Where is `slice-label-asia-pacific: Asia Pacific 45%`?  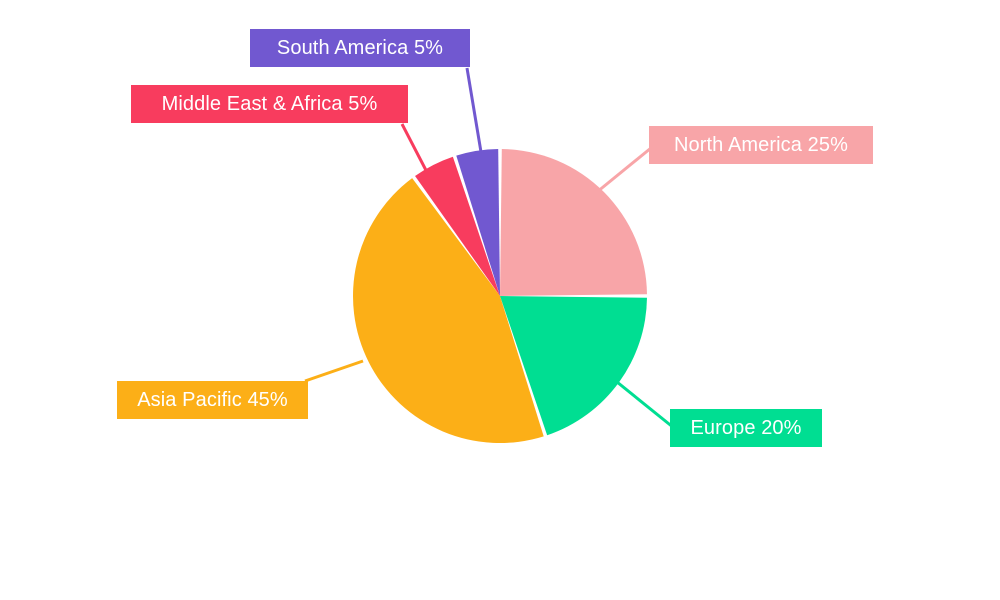
slice-label-asia-pacific: Asia Pacific 45% is located at coordinates (212, 400).